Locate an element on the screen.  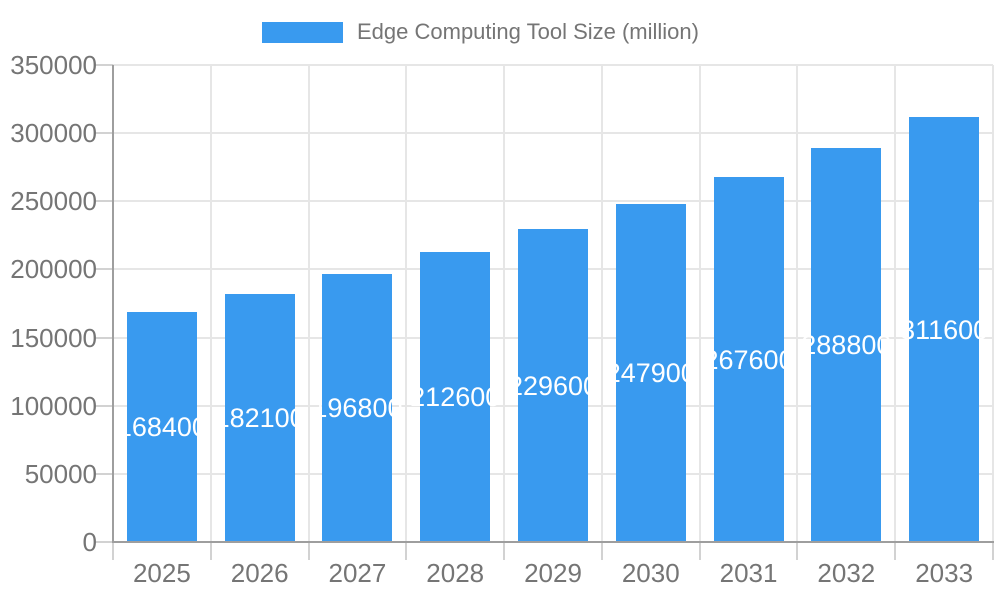
x-axis-tick-label: 2028 is located at coordinates (455, 573).